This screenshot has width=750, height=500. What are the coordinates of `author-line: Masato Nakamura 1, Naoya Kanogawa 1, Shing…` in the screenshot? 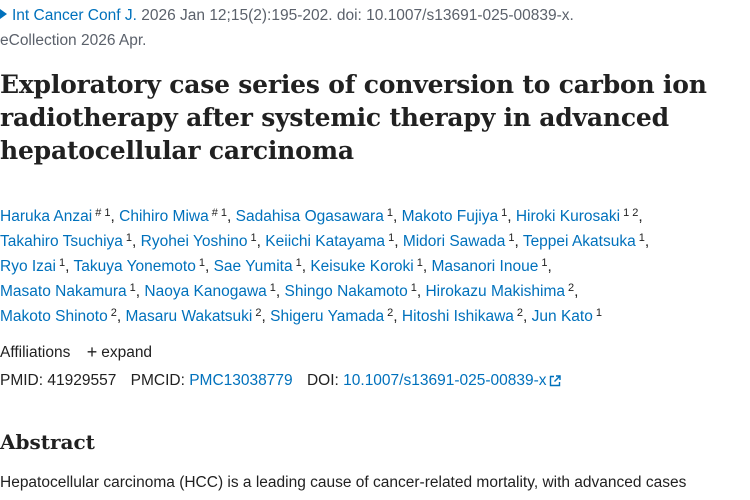 It's located at (374, 288).